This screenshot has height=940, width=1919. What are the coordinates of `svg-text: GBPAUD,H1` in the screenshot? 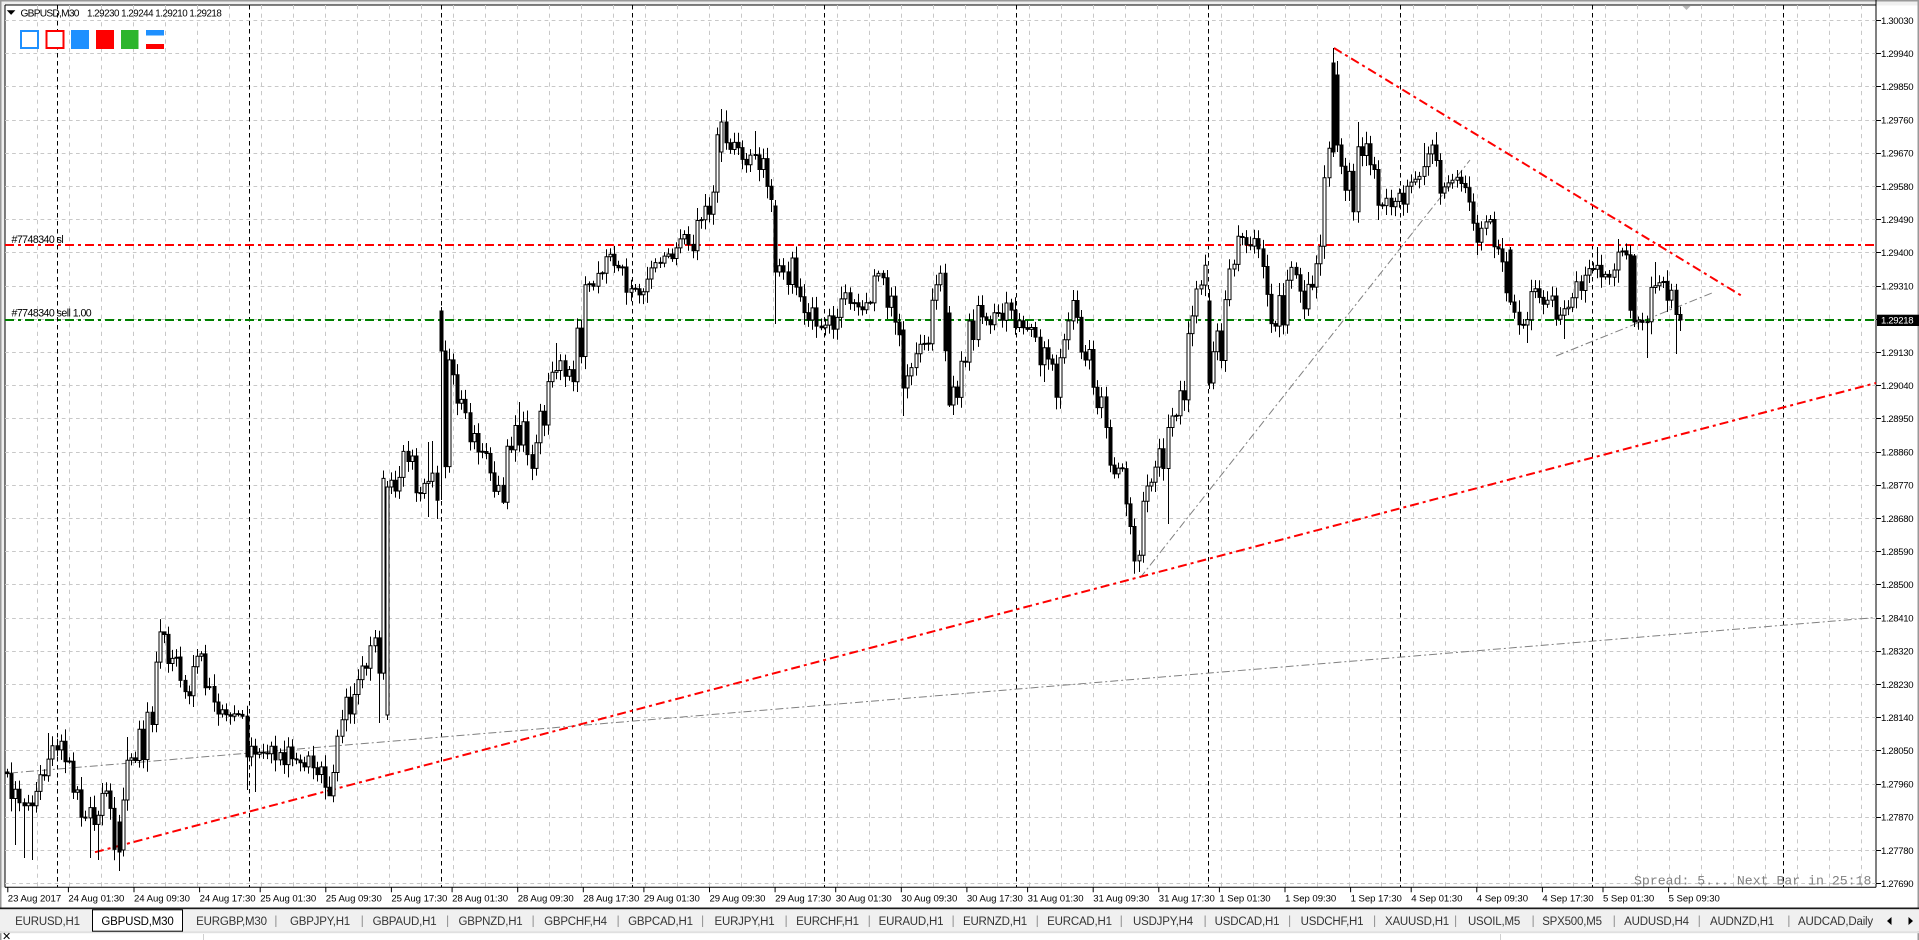 It's located at (405, 922).